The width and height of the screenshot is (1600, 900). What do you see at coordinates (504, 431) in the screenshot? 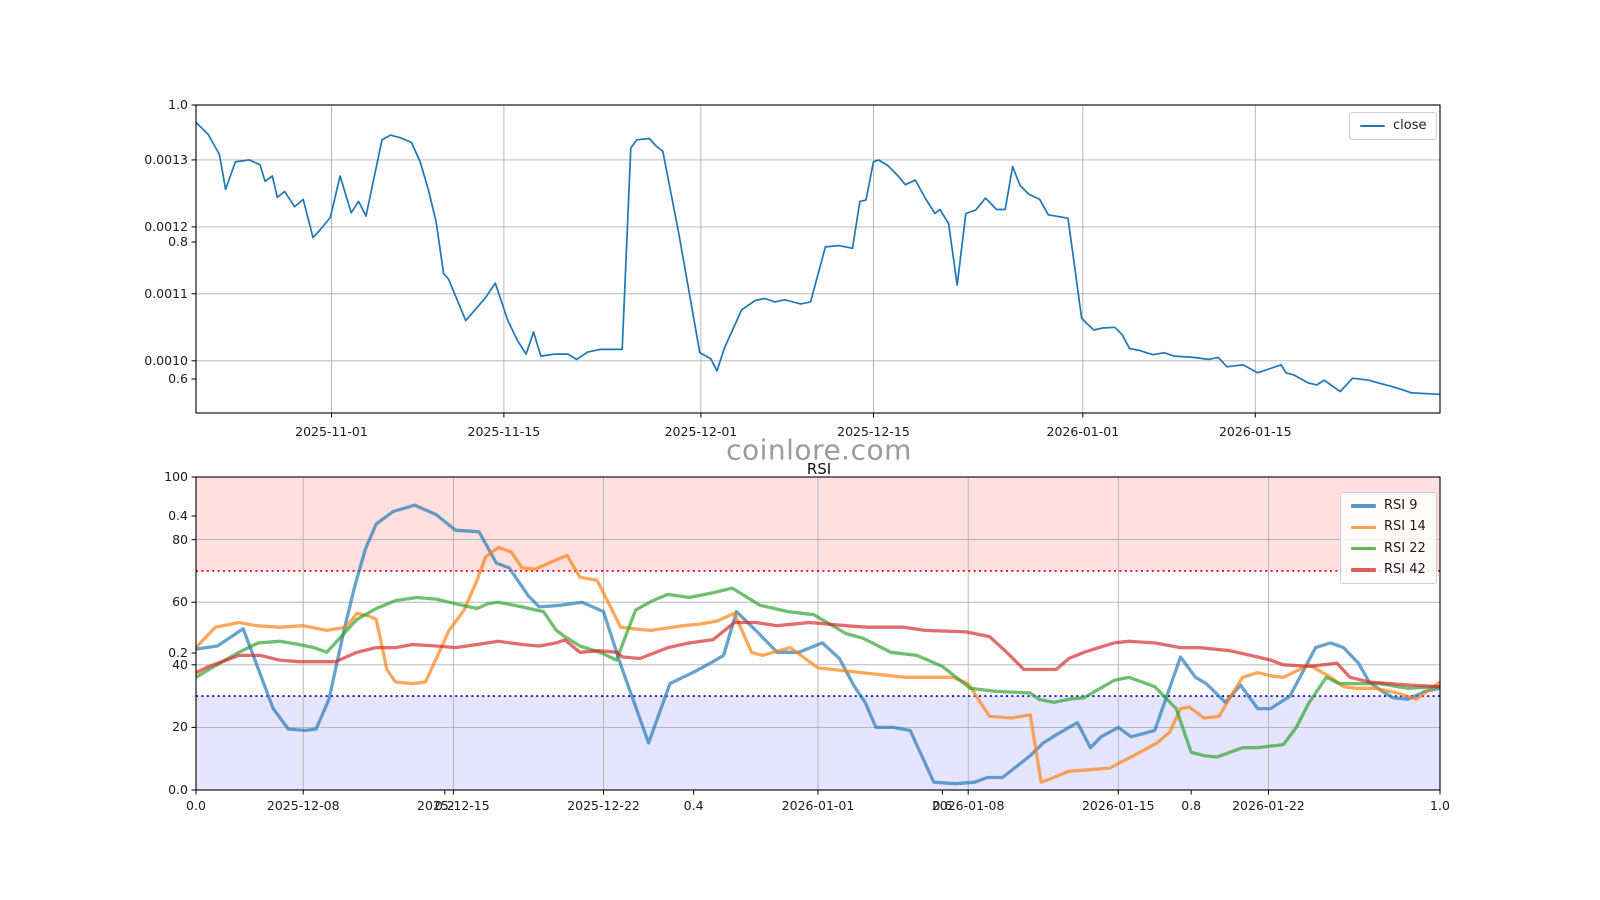
I see `price-x-tick-label: 2025-11-15` at bounding box center [504, 431].